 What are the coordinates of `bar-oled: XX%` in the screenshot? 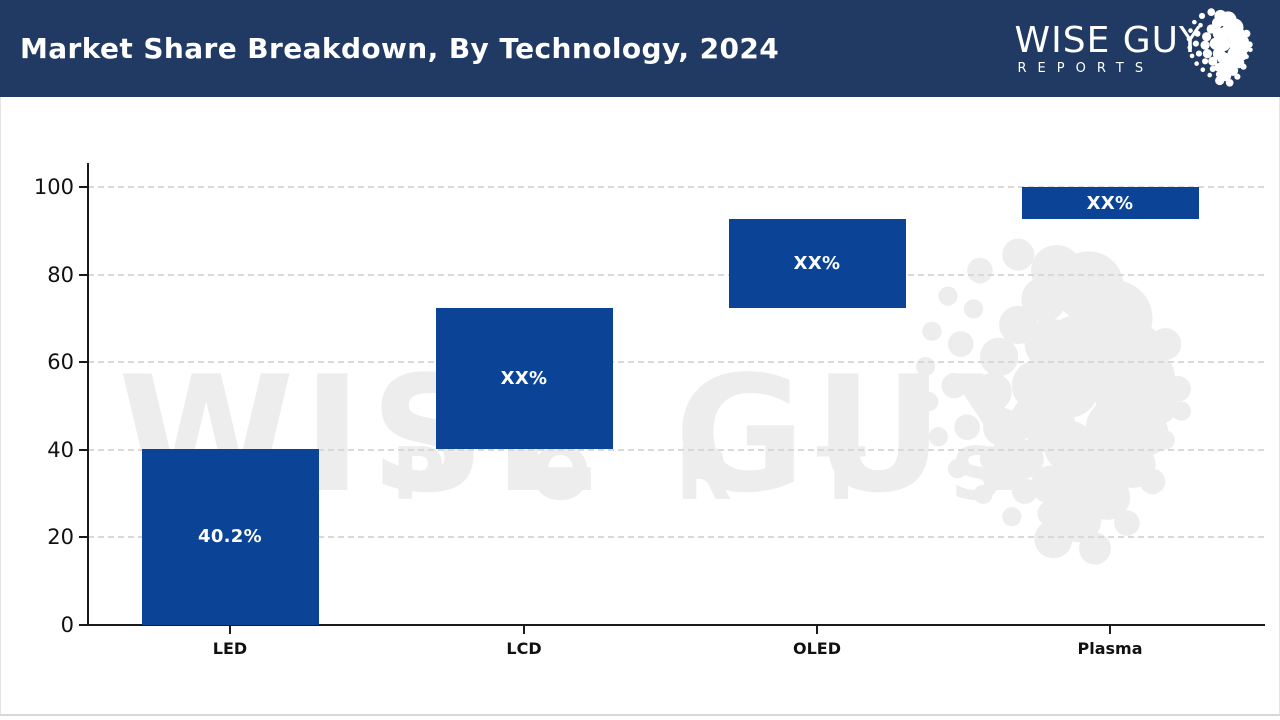 It's located at (817, 264).